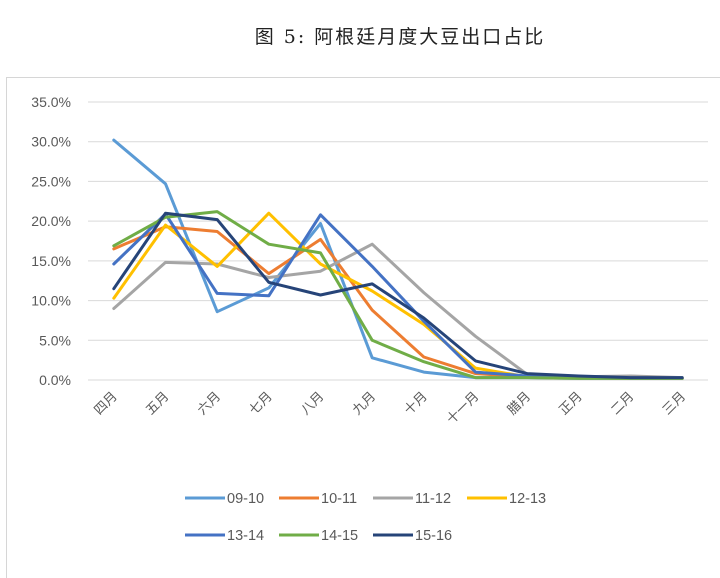 This screenshot has width=720, height=578. Describe the element at coordinates (433, 536) in the screenshot. I see `legend-label: 15-16` at that location.